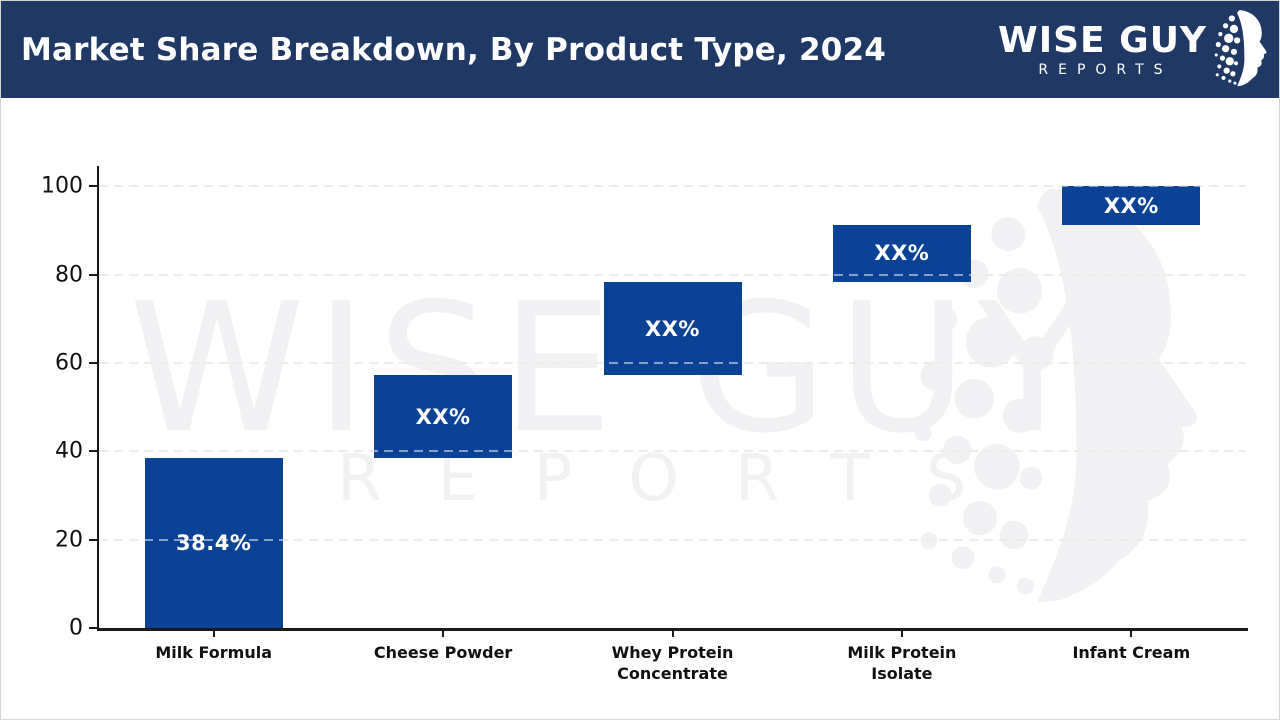  I want to click on brand-subname: REPORTS, so click(1105, 69).